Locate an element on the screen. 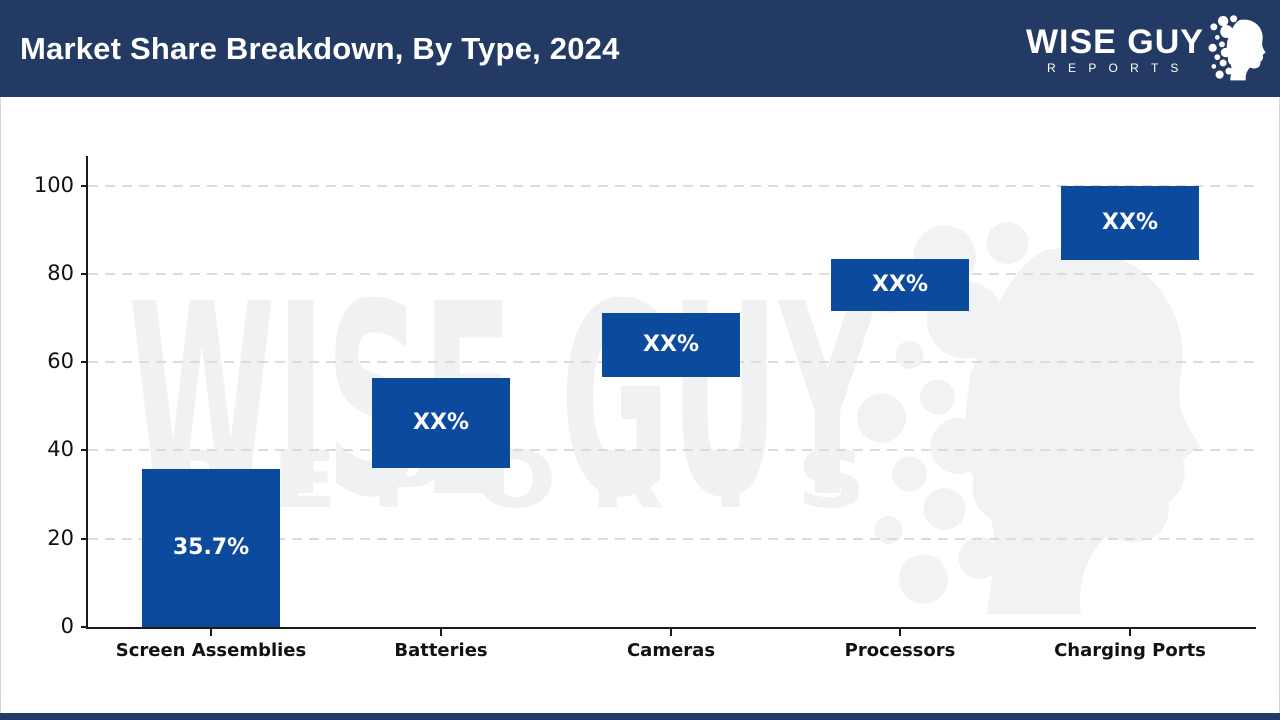  y-tick-label: 100 is located at coordinates (53, 184).